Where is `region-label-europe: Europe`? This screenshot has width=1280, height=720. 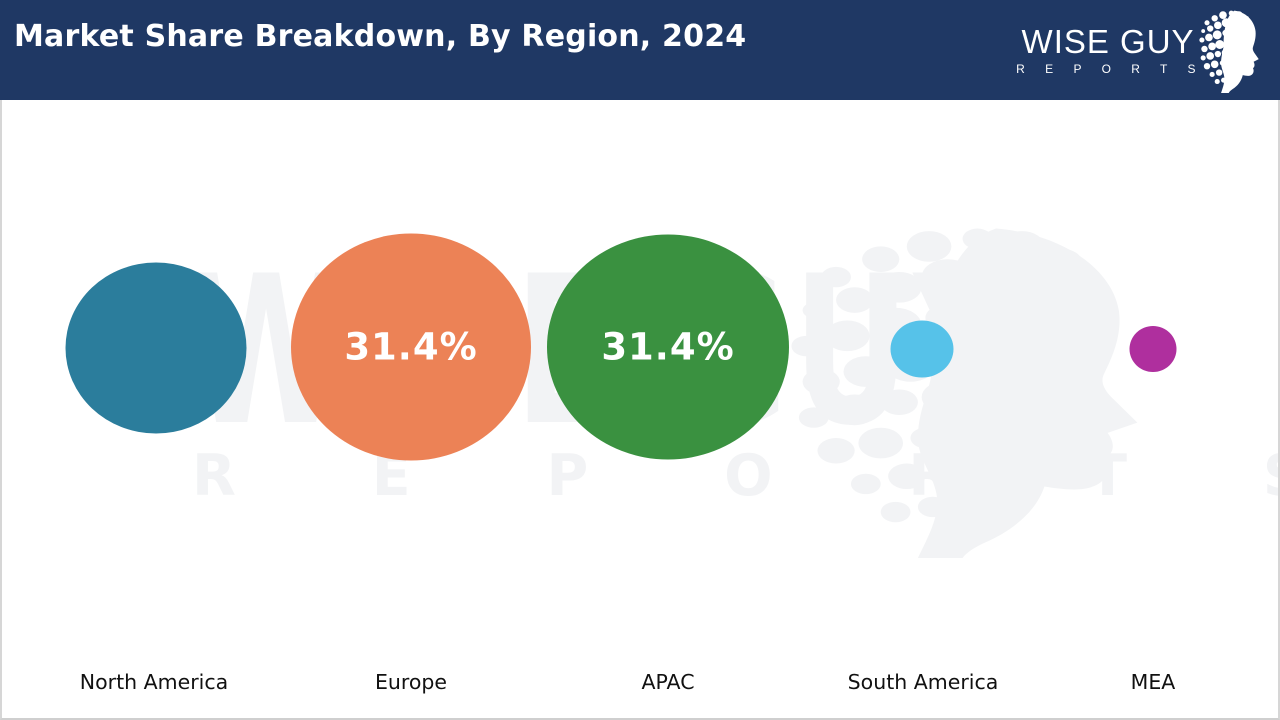
region-label-europe: Europe is located at coordinates (411, 682).